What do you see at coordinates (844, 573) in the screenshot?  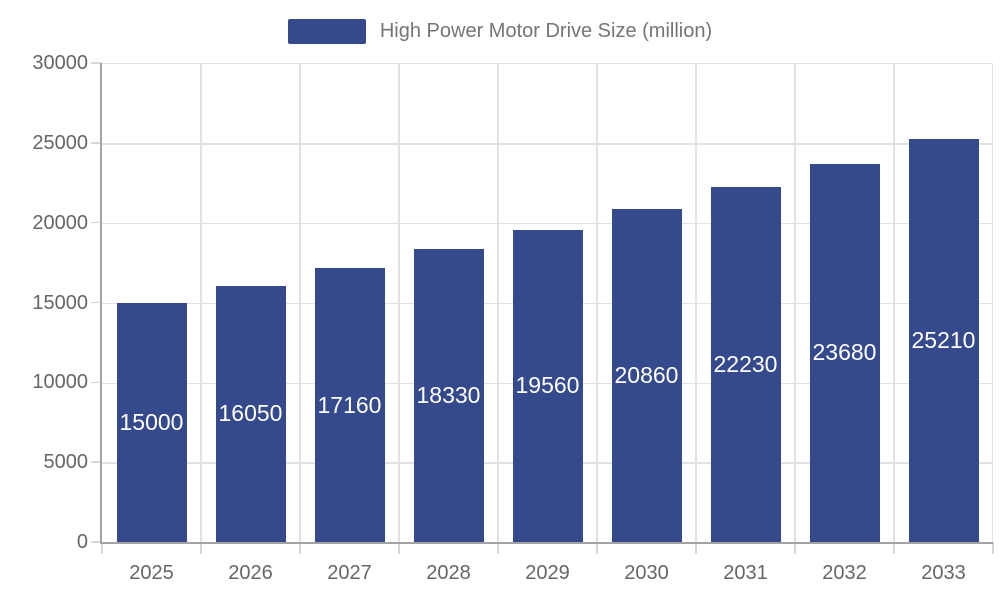 I see `x-axis-label: 2032` at bounding box center [844, 573].